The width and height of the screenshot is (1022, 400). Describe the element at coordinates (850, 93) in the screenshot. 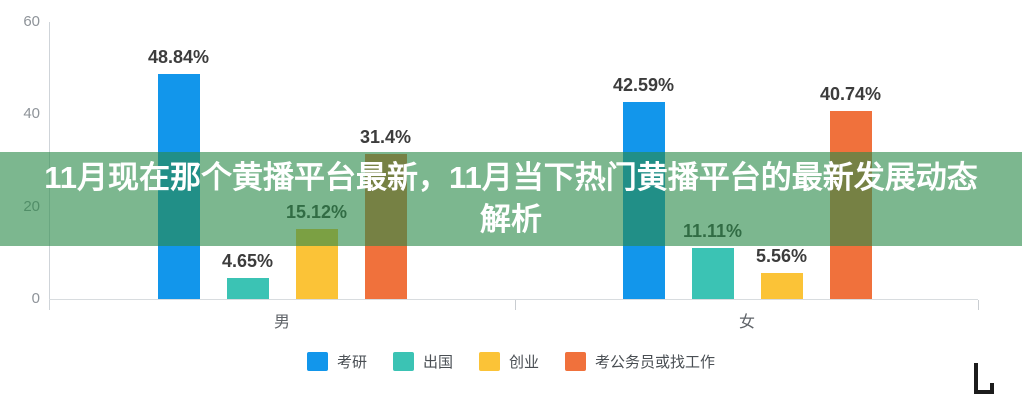

I see `bar-value-label: 40.74%` at that location.